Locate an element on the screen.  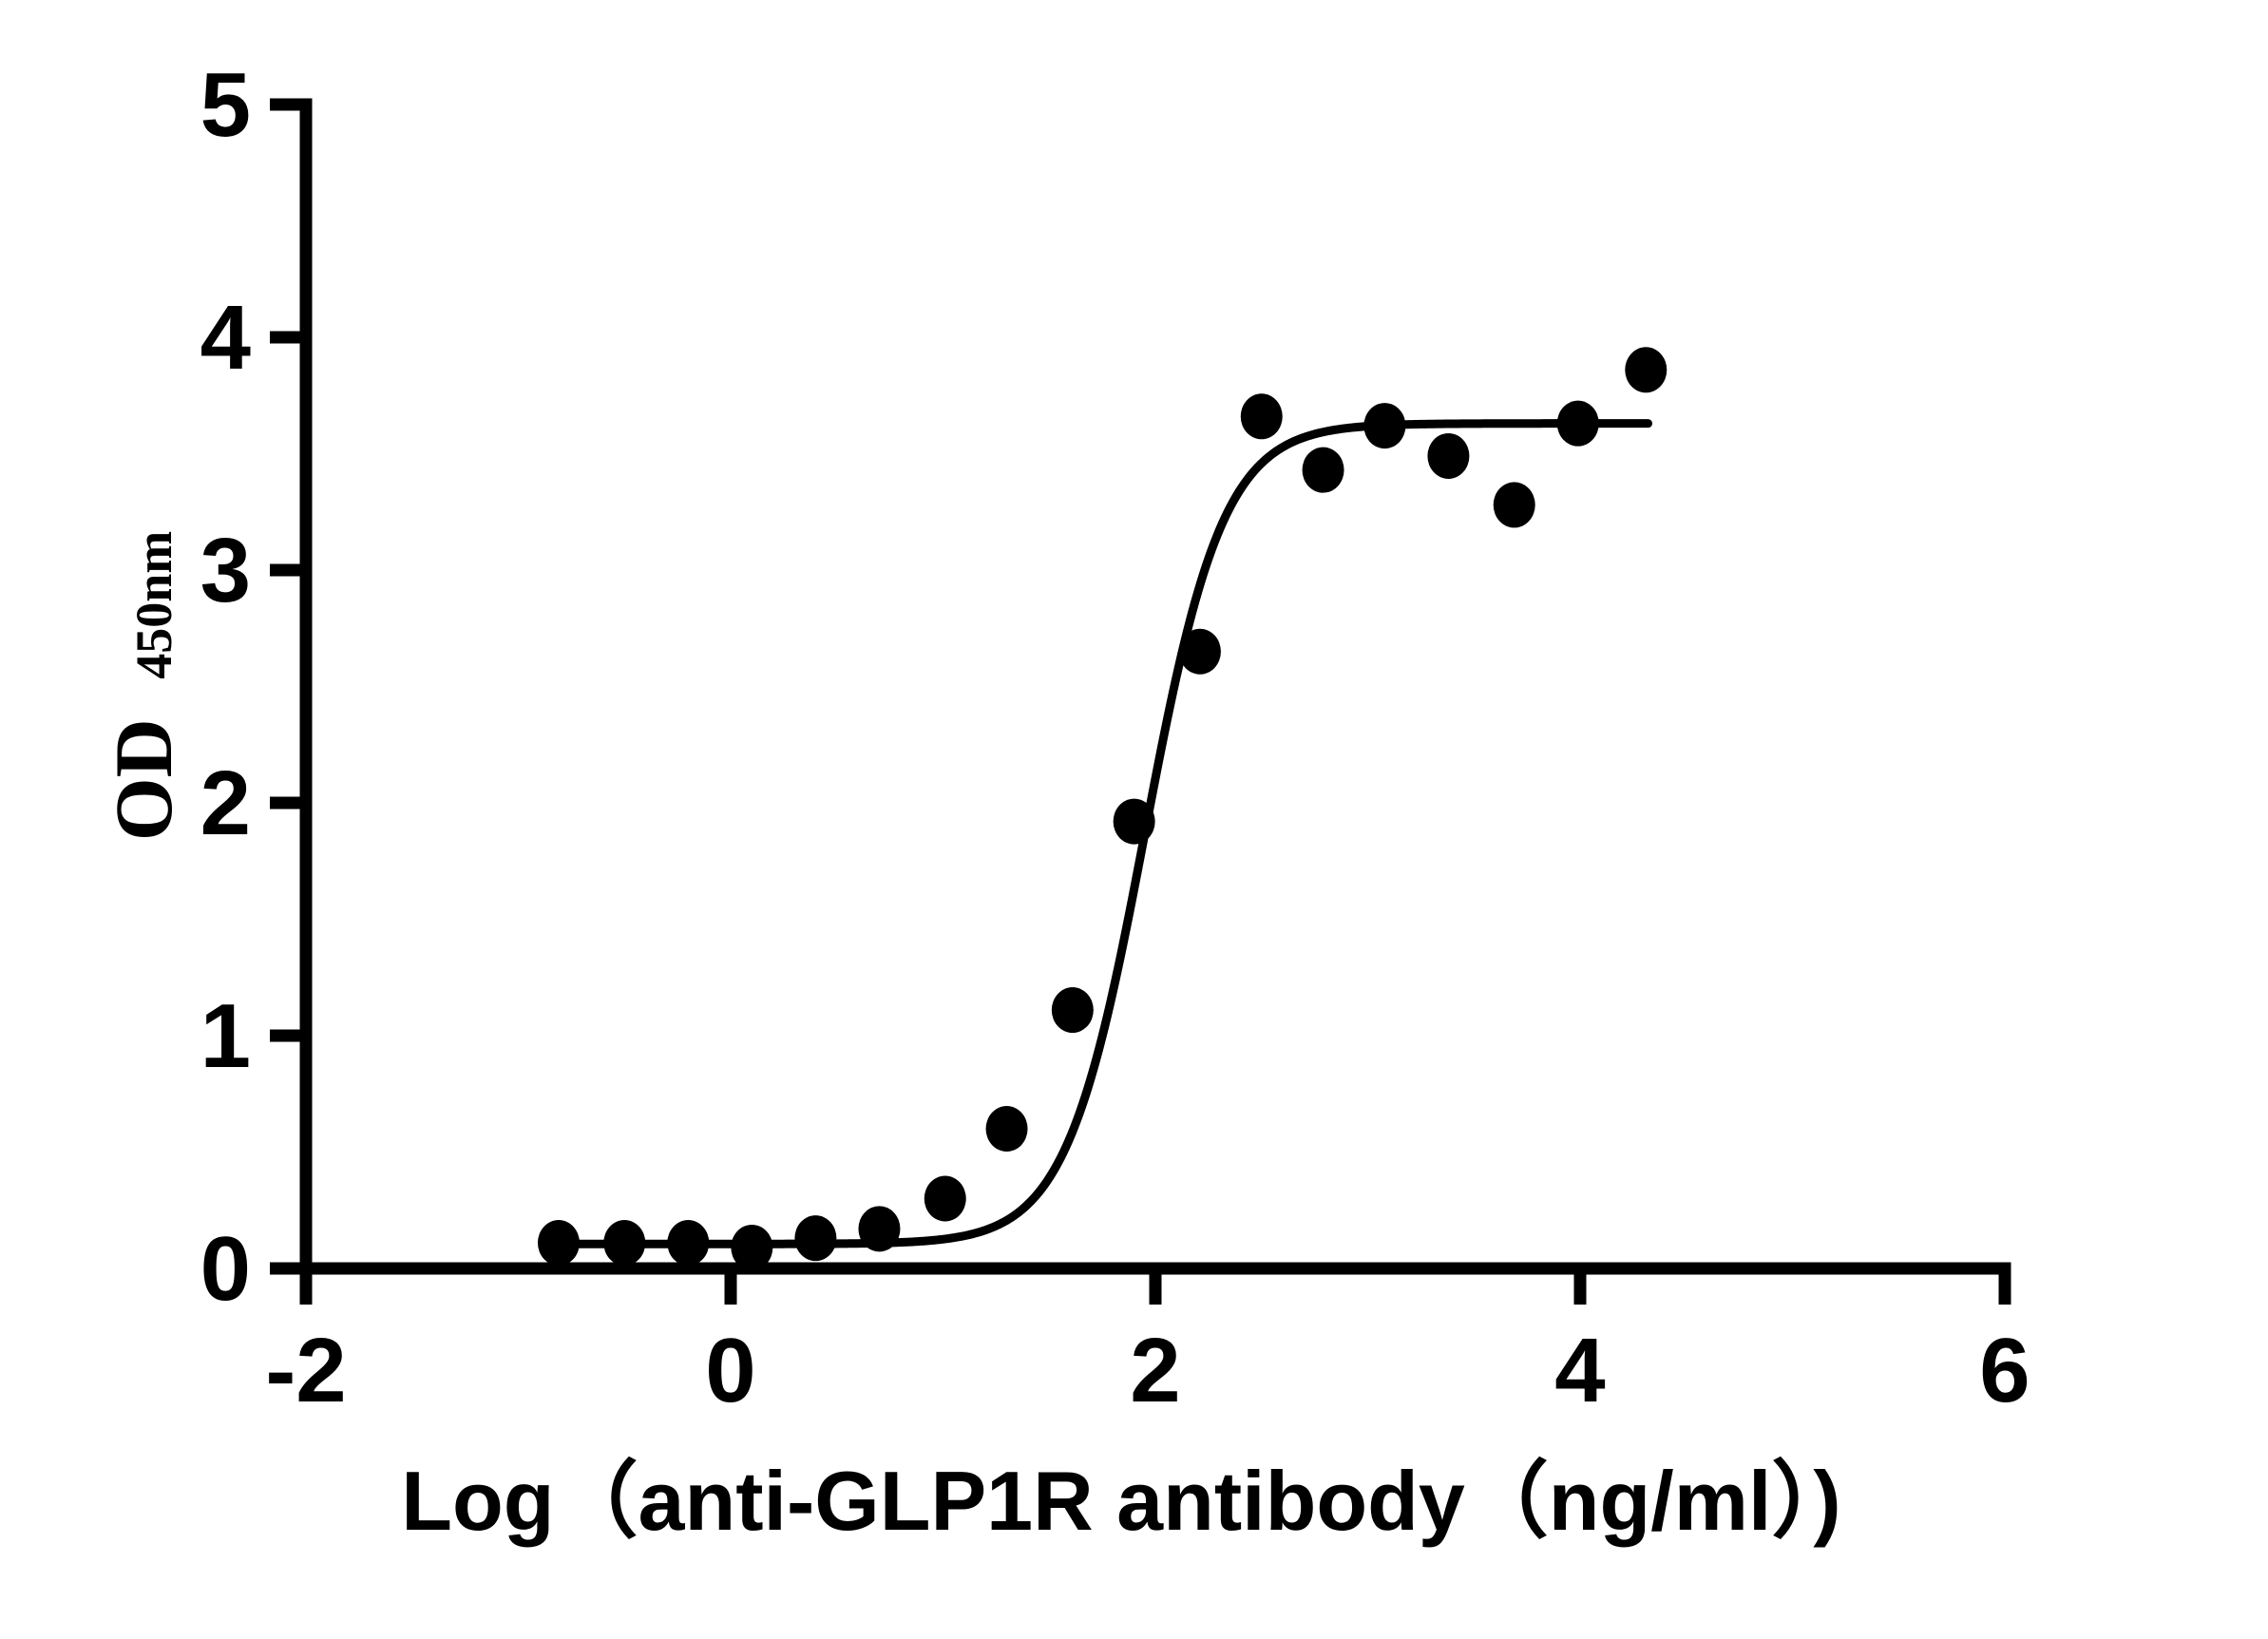
y-axis-tick-labels: 0 1 2 3 4 5 is located at coordinates (225, 687).